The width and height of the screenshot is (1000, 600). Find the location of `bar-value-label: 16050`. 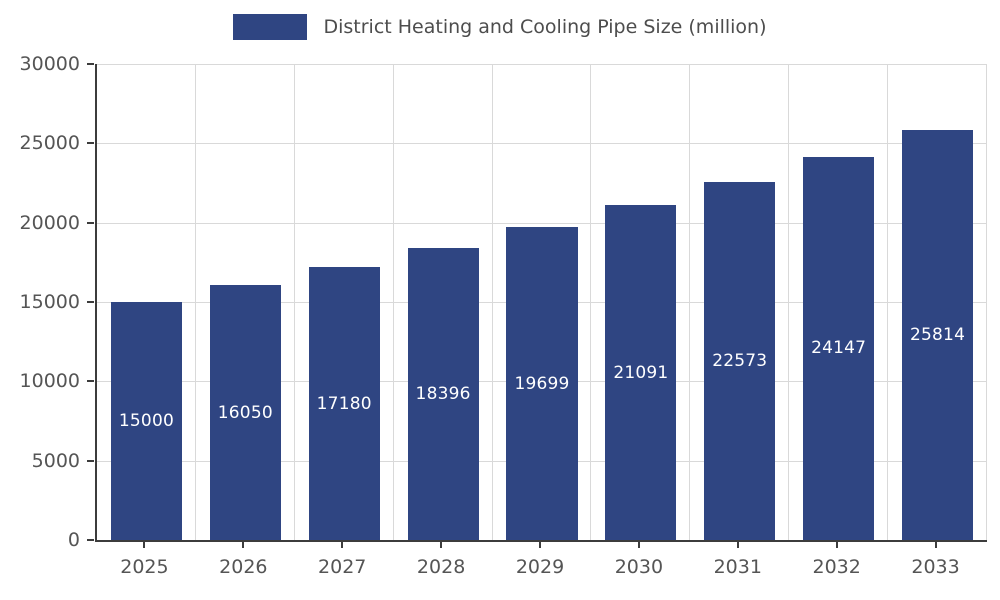

bar-value-label: 16050 is located at coordinates (245, 412).